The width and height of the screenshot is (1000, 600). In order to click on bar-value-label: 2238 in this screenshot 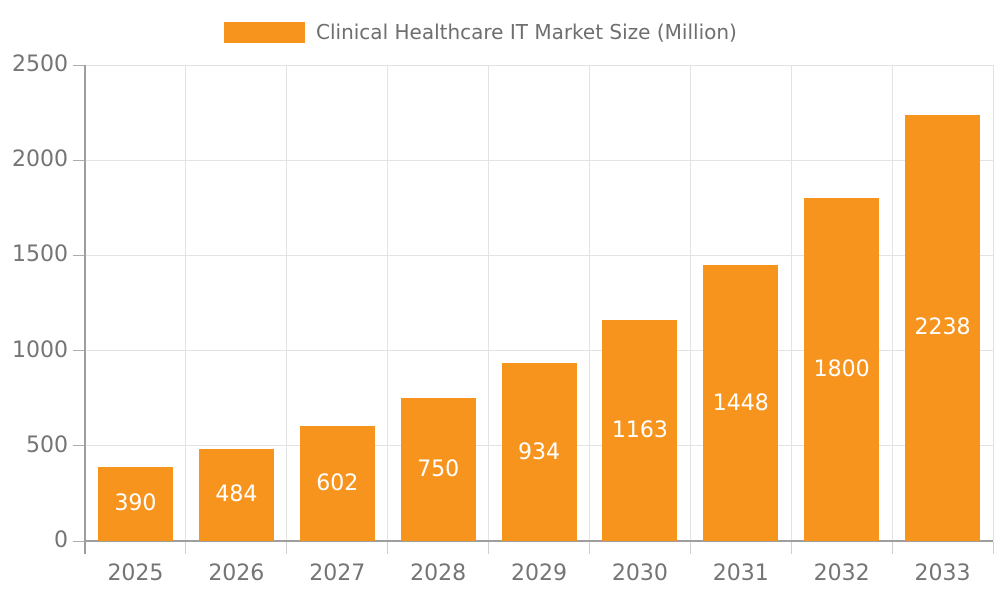, I will do `click(942, 328)`.